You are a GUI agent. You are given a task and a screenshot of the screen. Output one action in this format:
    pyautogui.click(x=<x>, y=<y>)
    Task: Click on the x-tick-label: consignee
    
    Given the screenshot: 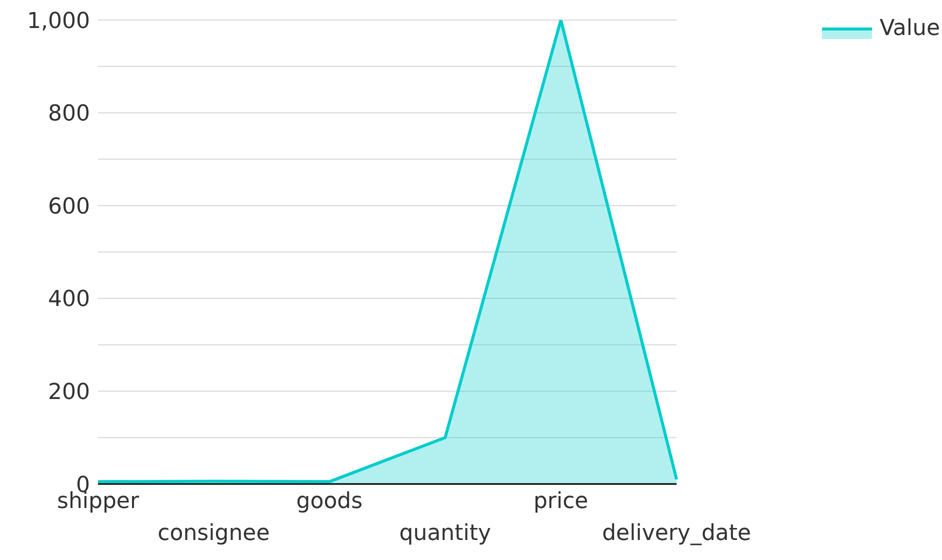 What is the action you would take?
    pyautogui.click(x=214, y=533)
    